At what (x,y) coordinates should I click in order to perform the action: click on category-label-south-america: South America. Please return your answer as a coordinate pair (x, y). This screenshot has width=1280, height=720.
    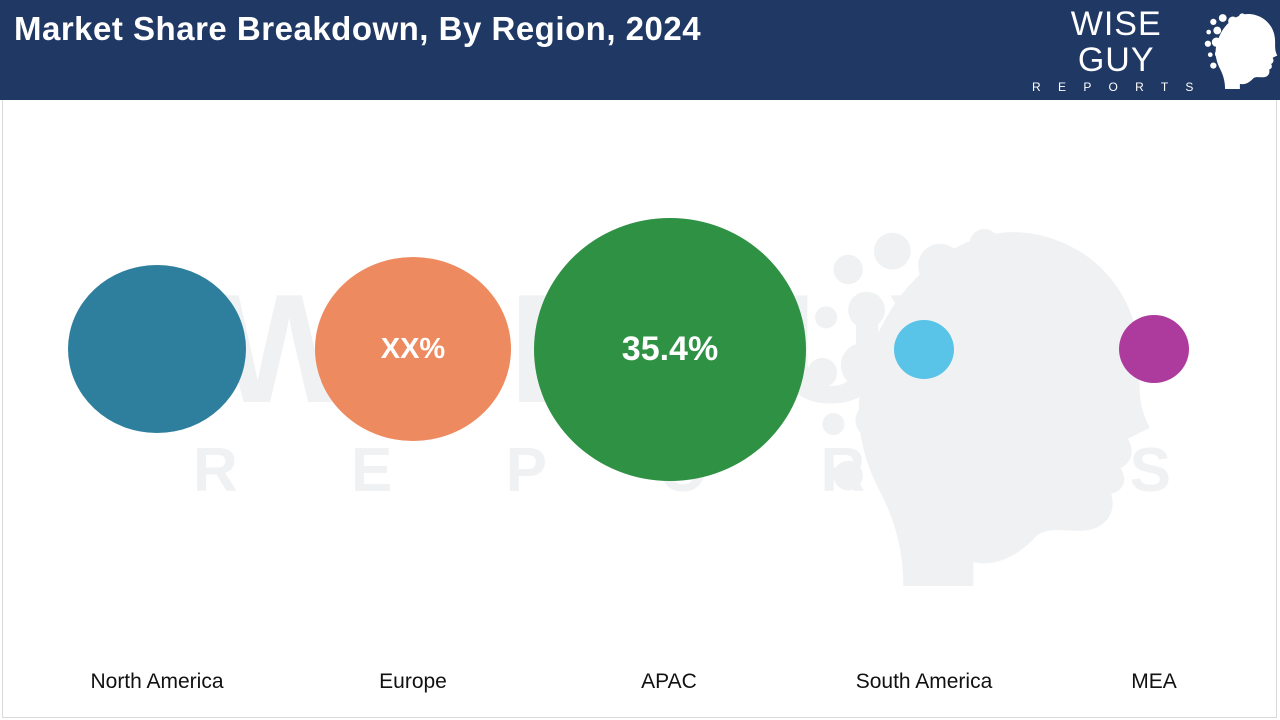
    Looking at the image, I should click on (924, 681).